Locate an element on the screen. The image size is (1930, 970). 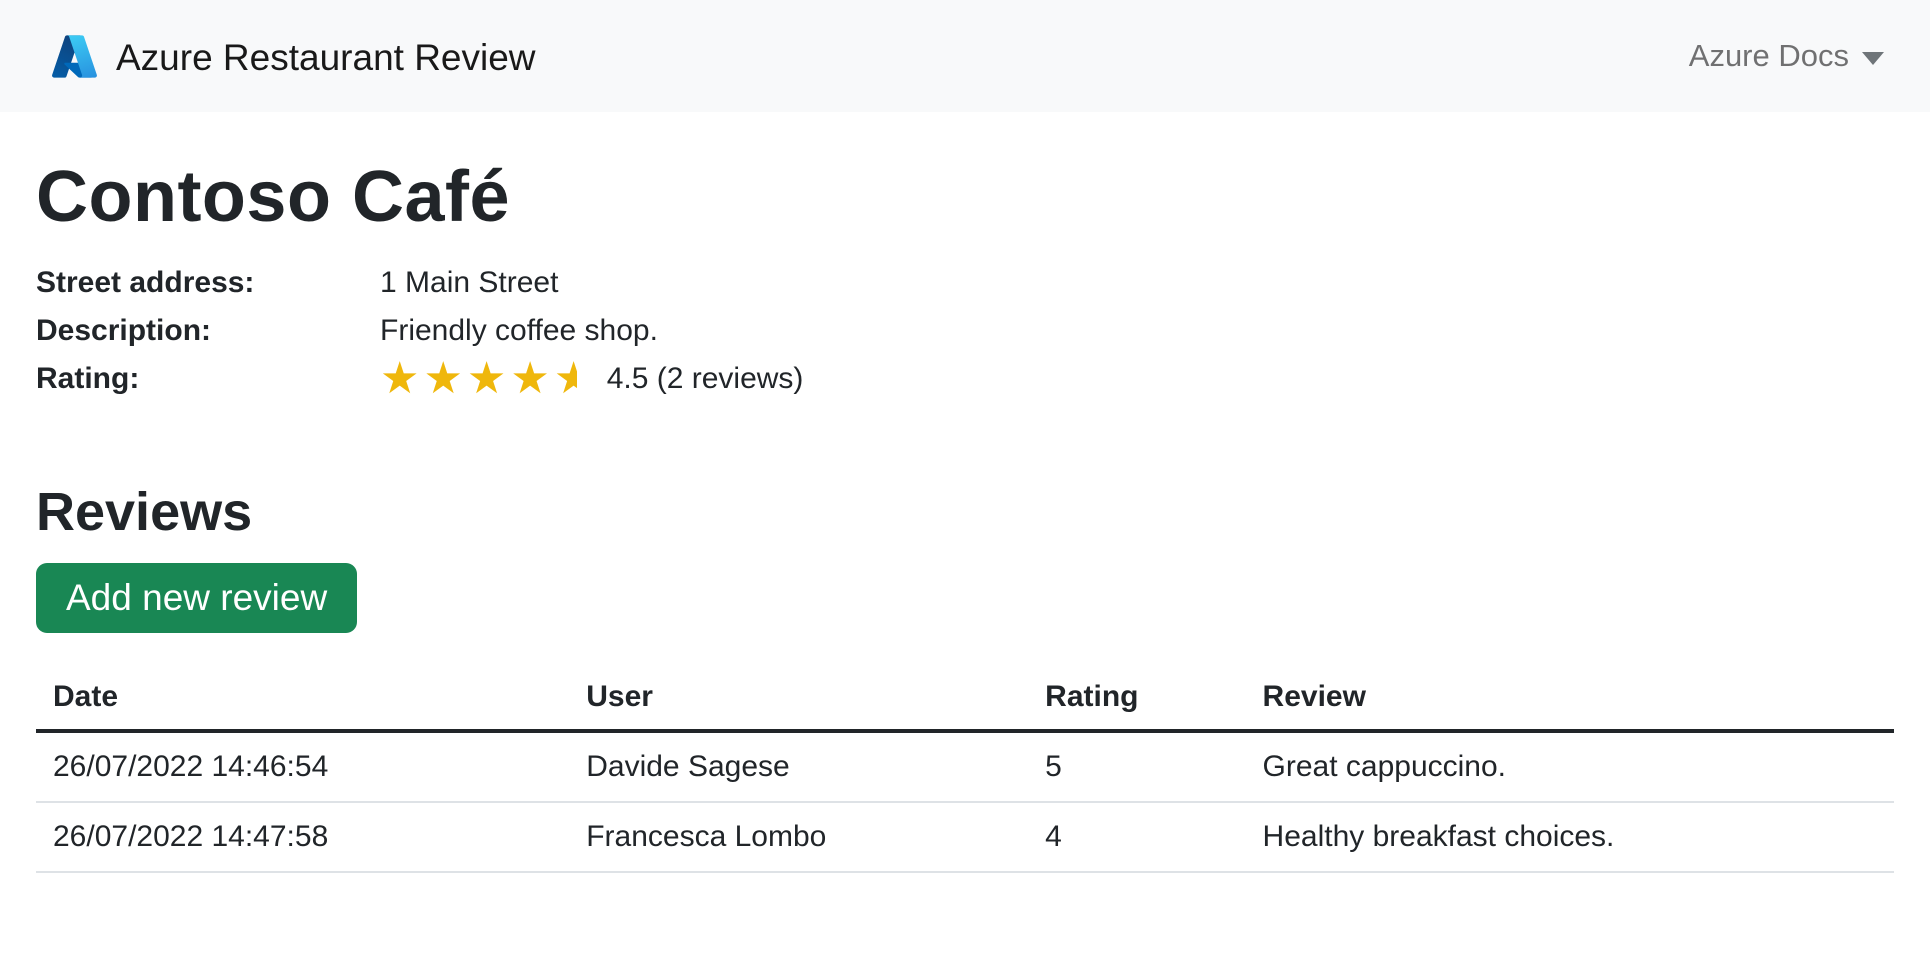
column-header-user: User is located at coordinates (799, 698).